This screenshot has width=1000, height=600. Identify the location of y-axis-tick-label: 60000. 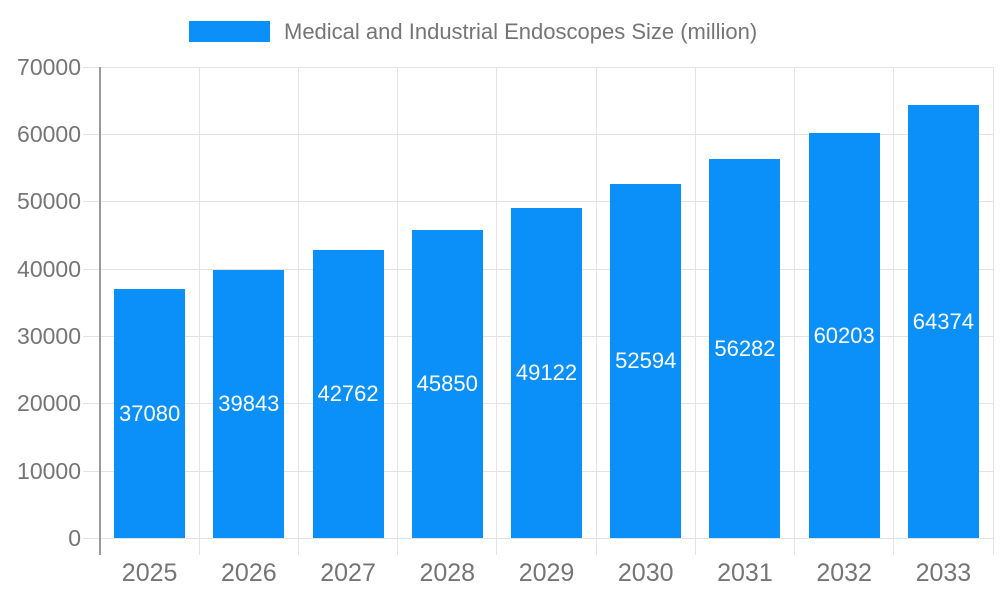
(49, 133).